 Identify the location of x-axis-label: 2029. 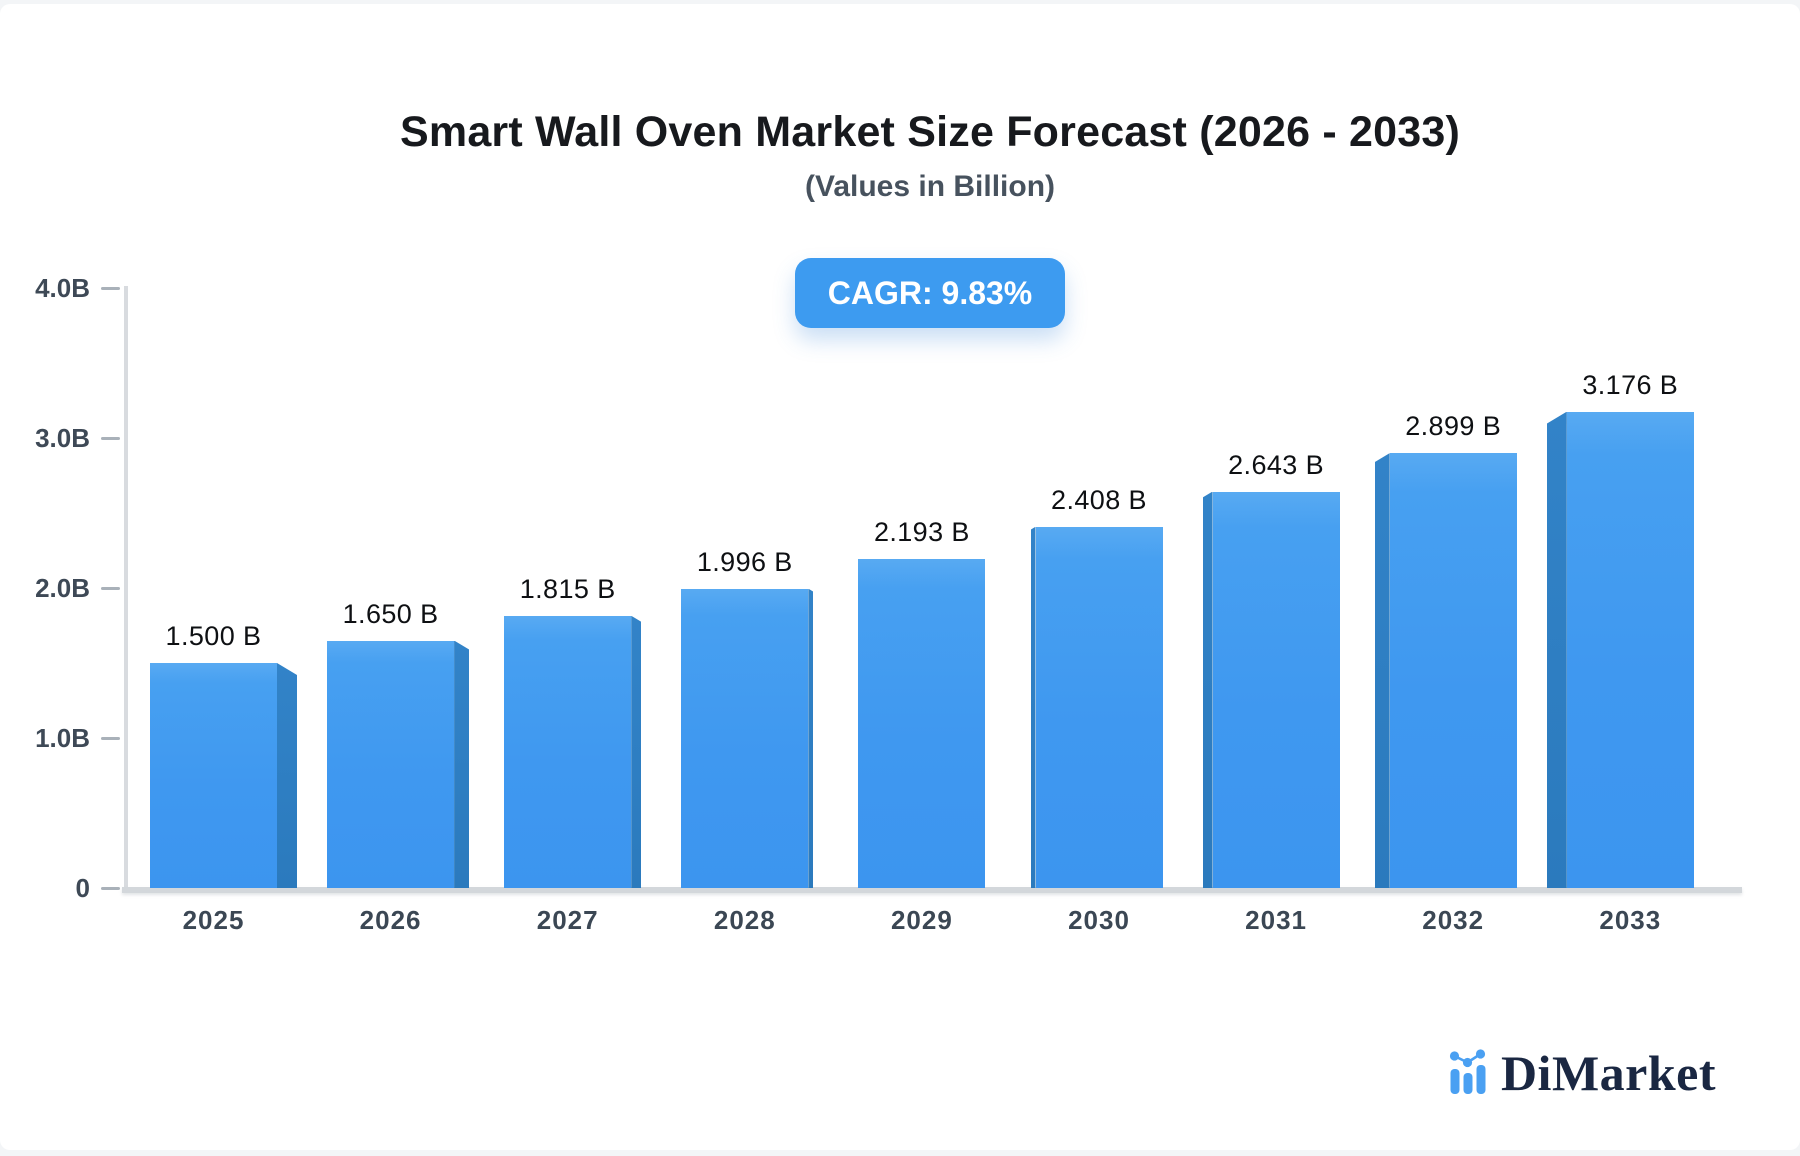
(921, 920).